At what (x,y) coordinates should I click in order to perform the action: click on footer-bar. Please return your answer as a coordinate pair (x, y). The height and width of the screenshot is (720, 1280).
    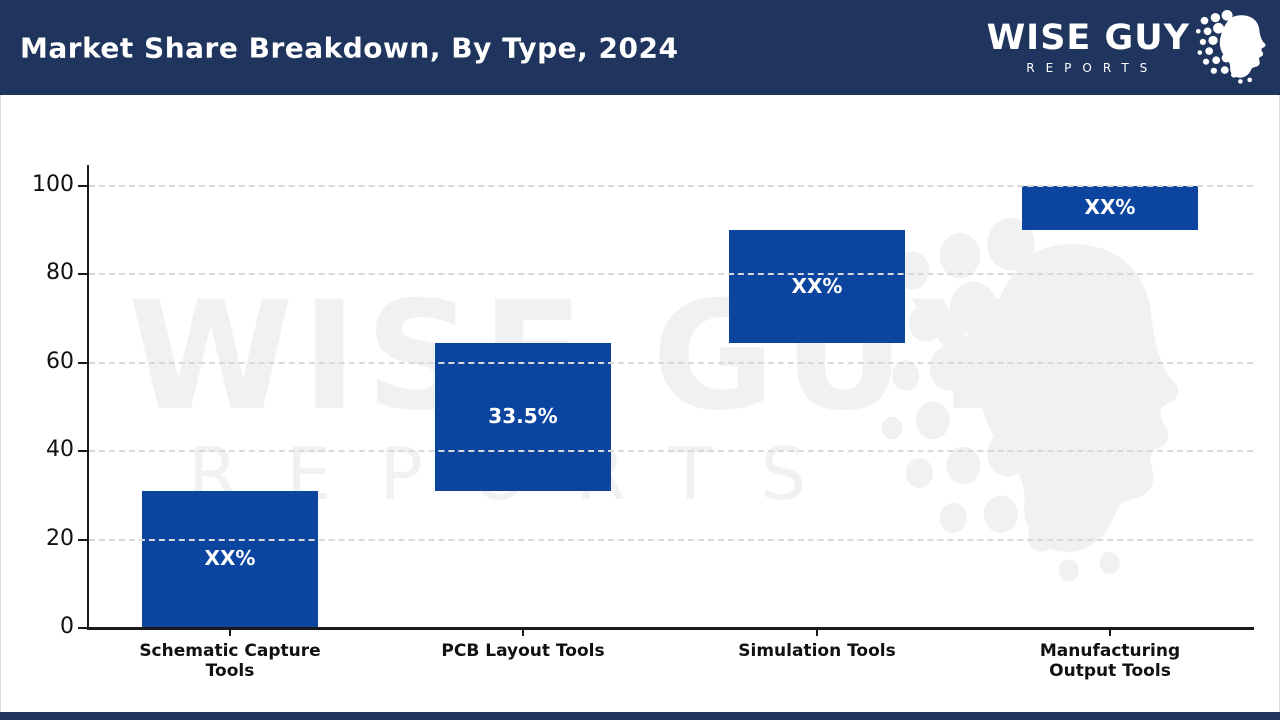
    Looking at the image, I should click on (640, 716).